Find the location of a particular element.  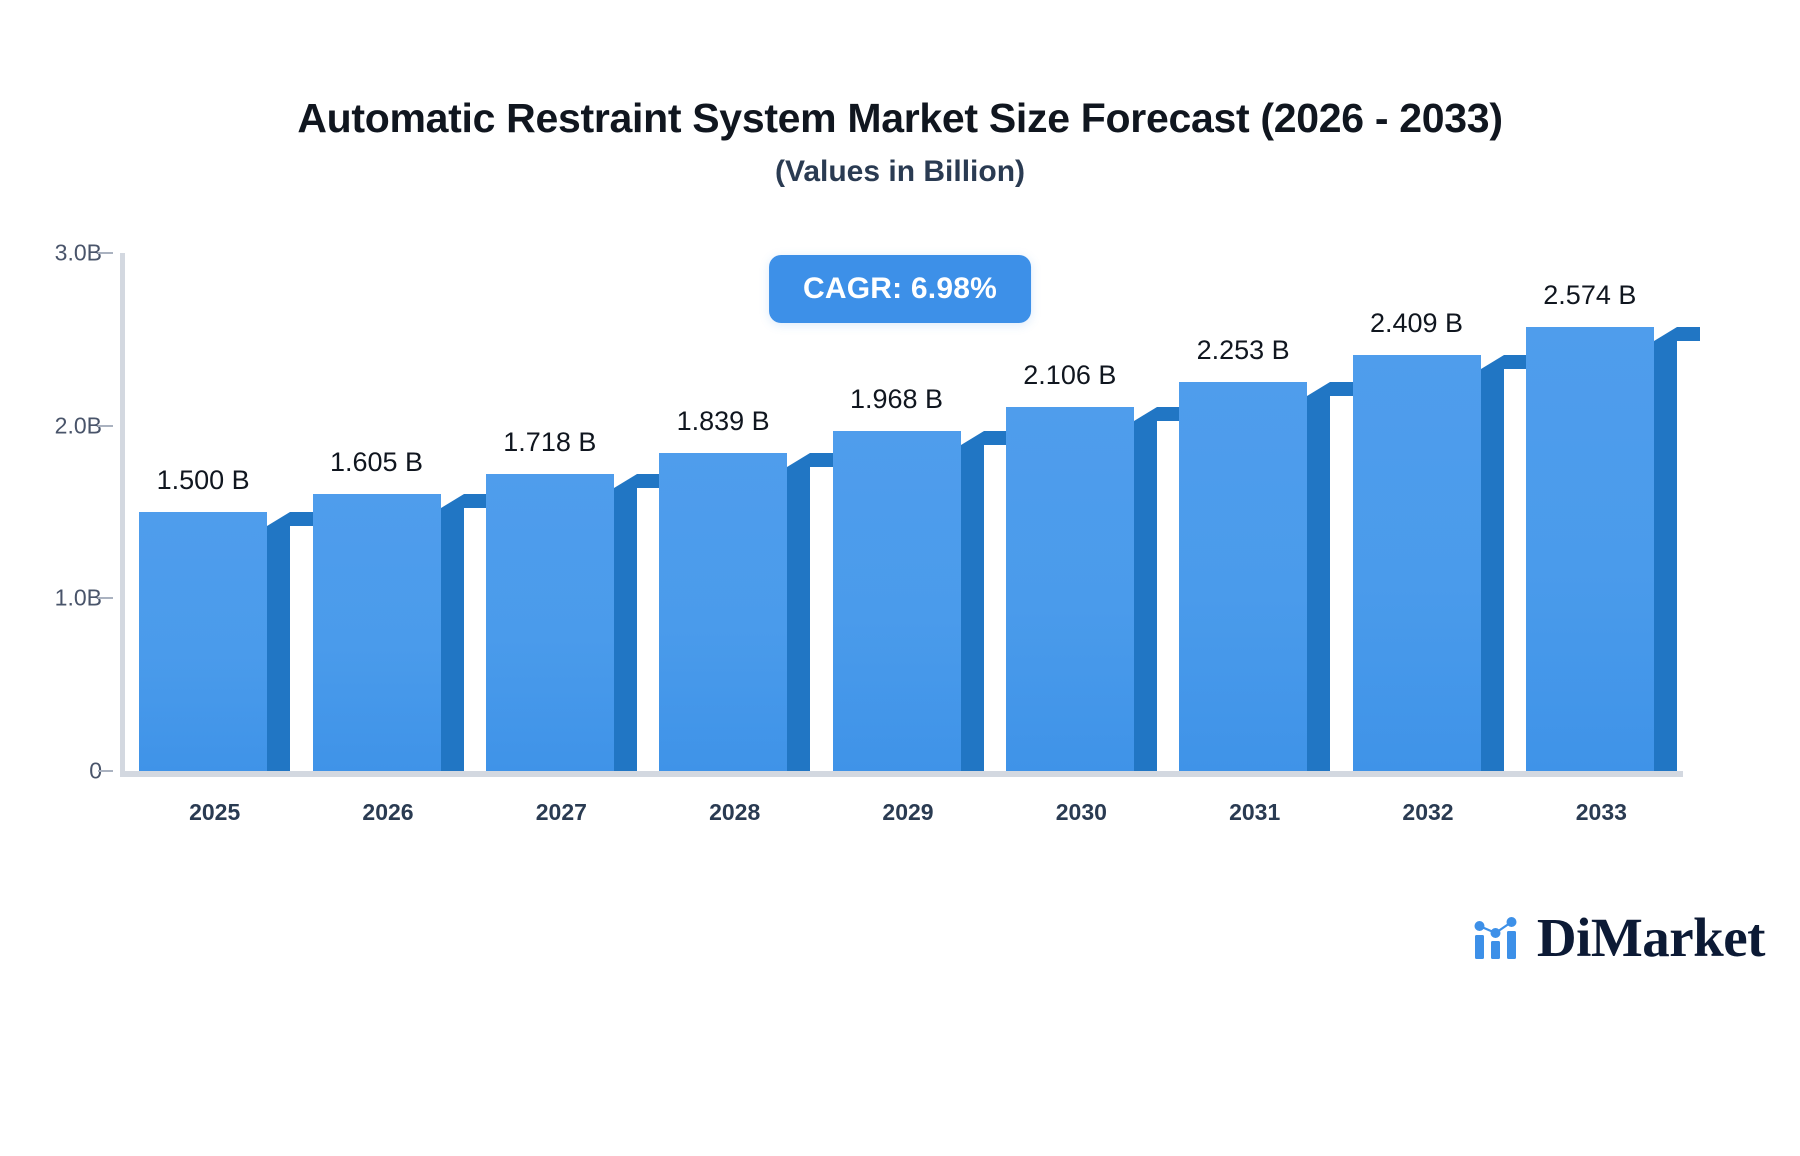

bar-2027: 1.718 B 2027 is located at coordinates (572, 539).